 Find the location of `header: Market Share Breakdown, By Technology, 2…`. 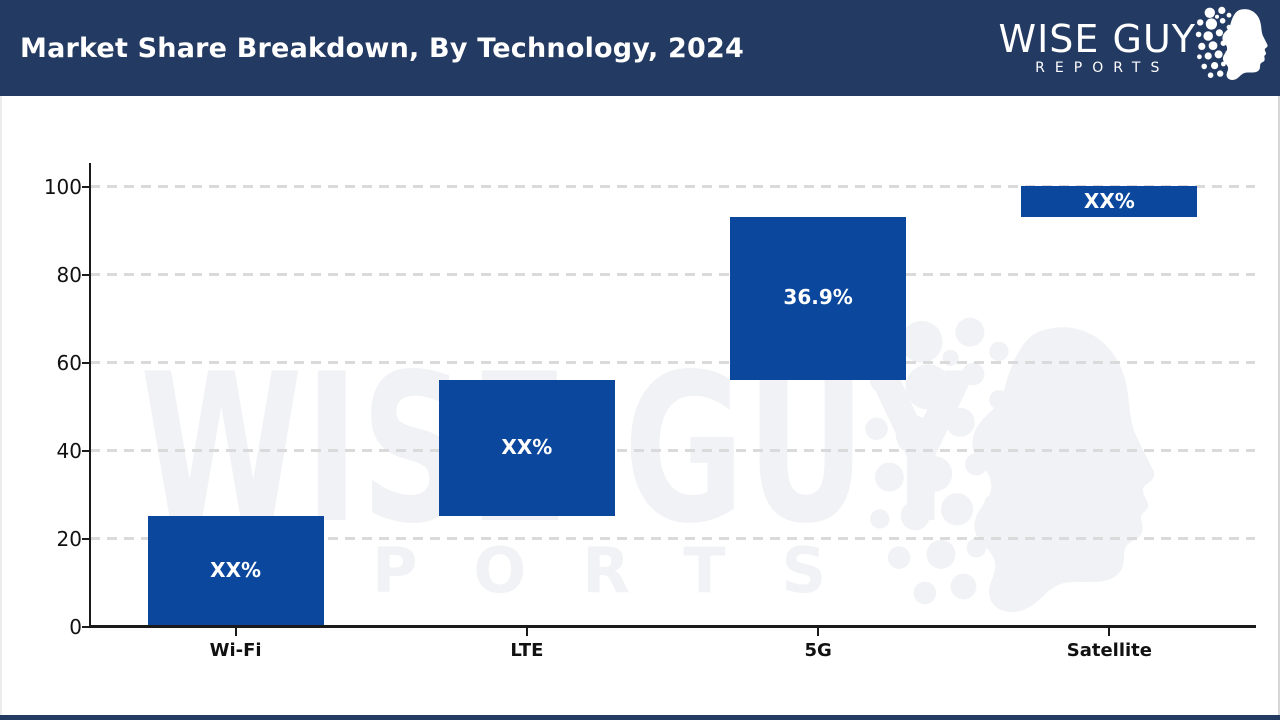

header: Market Share Breakdown, By Technology, 2… is located at coordinates (640, 48).